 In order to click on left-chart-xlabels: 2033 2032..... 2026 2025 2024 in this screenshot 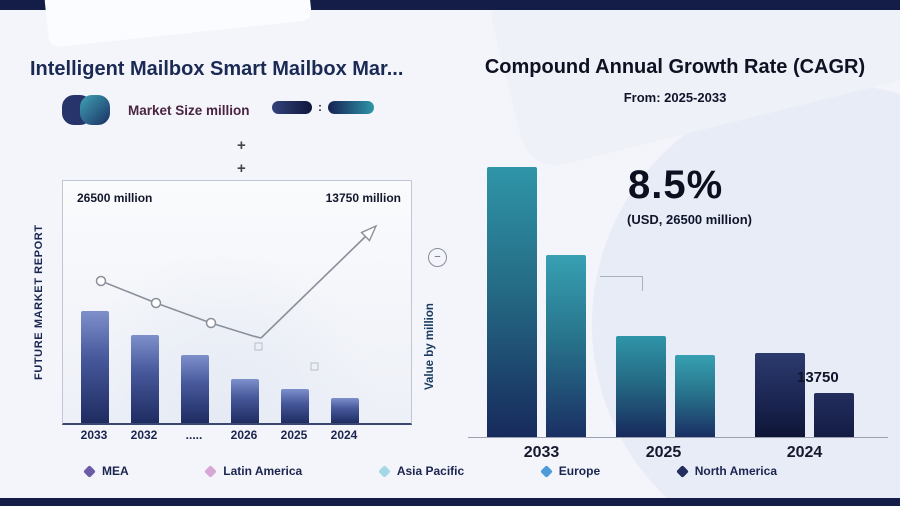, I will do `click(245, 435)`.